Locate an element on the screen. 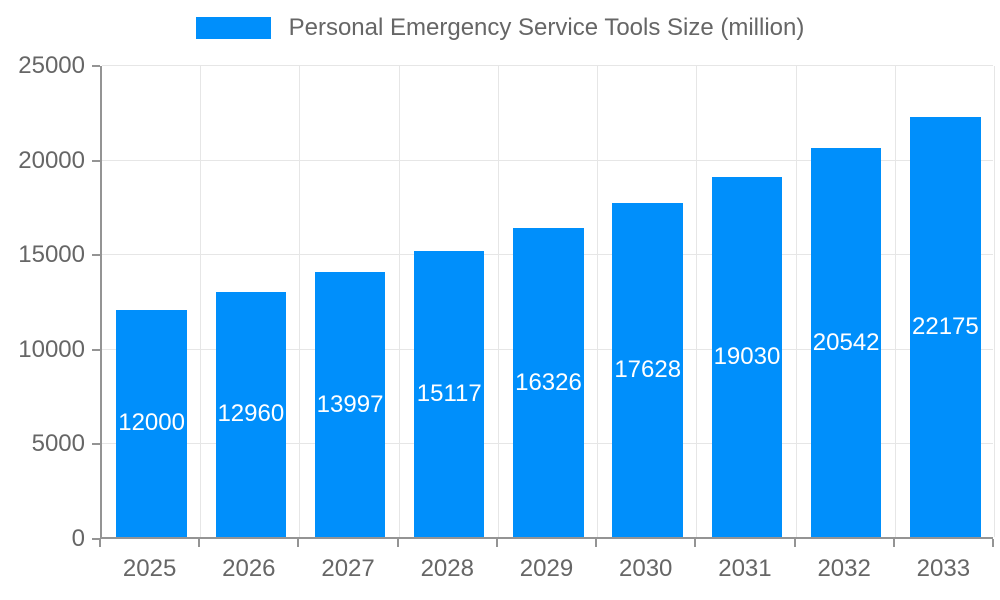 This screenshot has height=600, width=1000. bar-value-label: 15117 is located at coordinates (449, 393).